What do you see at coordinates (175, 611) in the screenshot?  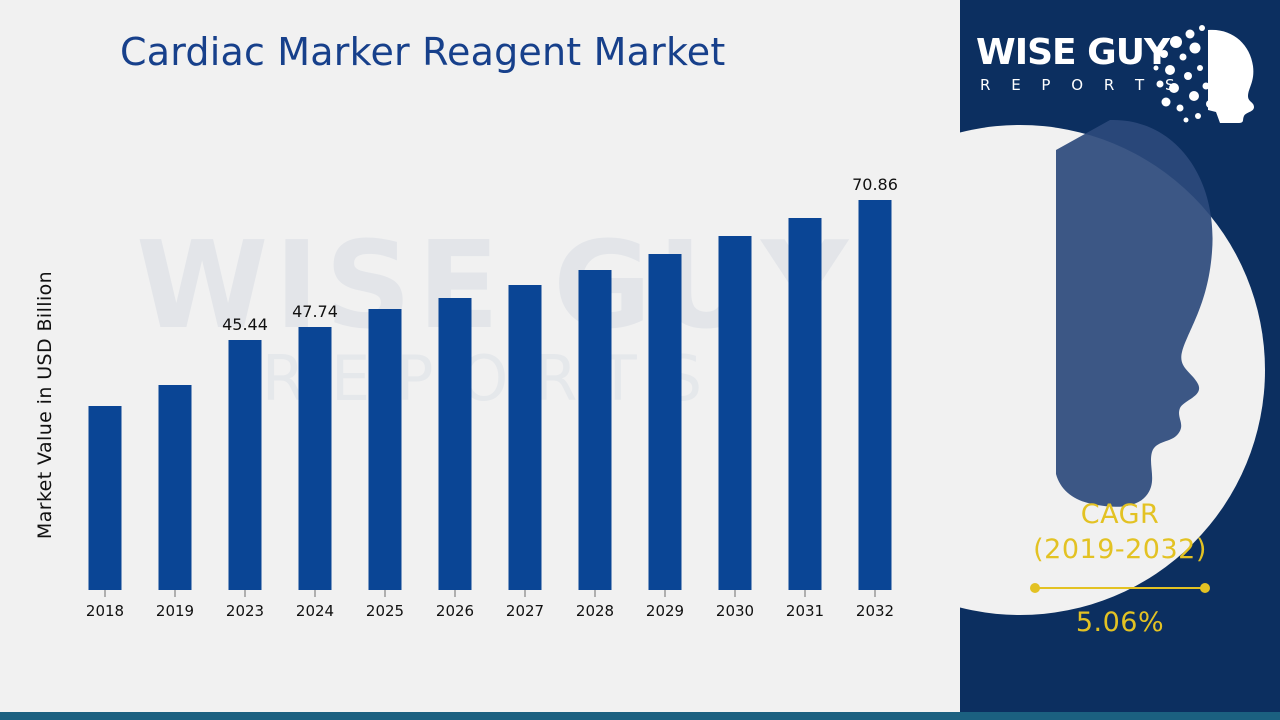 I see `x-axis-label: 2019` at bounding box center [175, 611].